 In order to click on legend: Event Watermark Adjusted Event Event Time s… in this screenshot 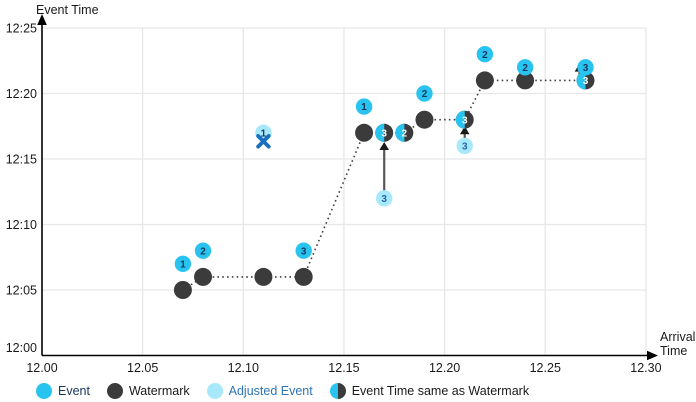, I will do `click(282, 391)`.